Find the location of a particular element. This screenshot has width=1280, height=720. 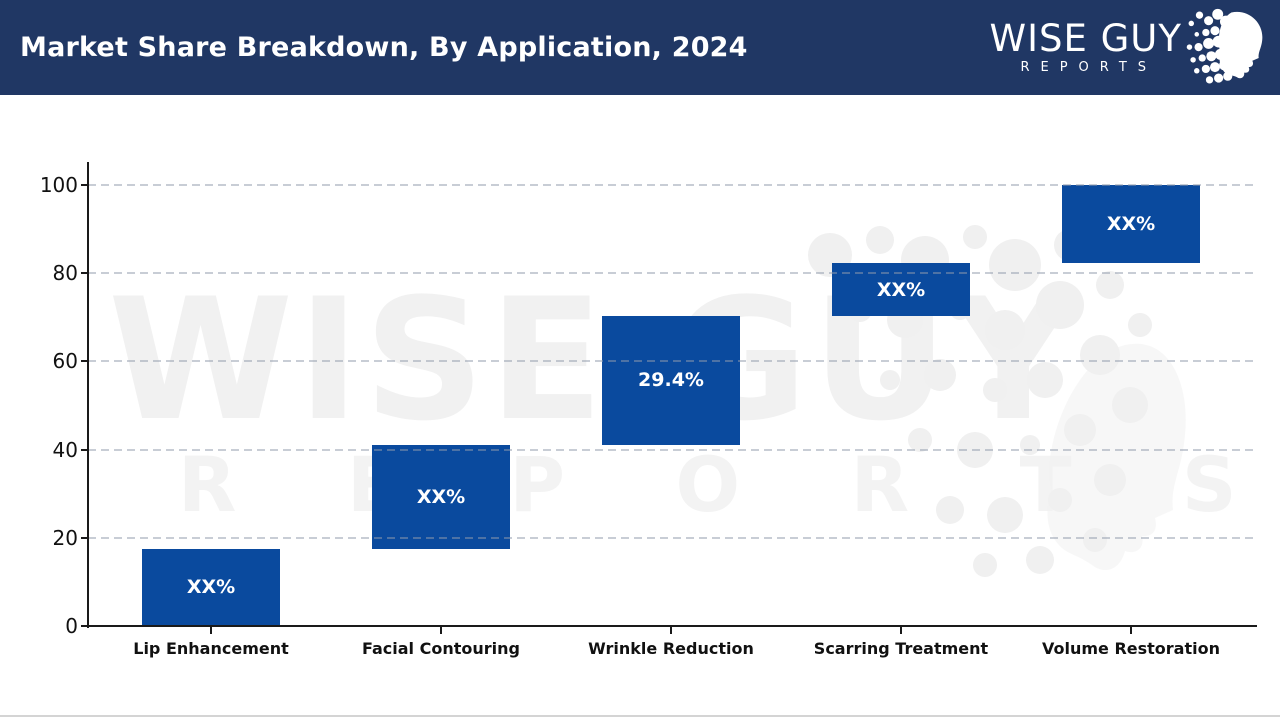

y-tick-label-20: 20 is located at coordinates (65, 537).